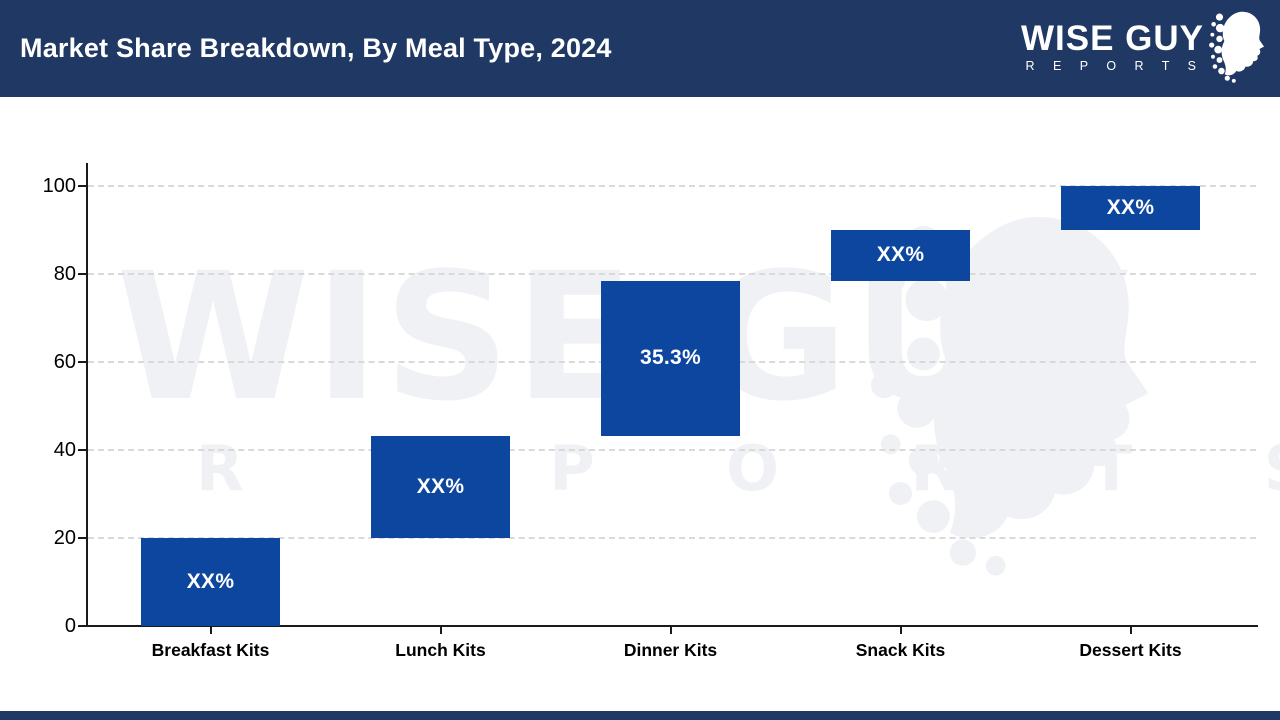  What do you see at coordinates (672, 626) in the screenshot?
I see `x-axis-line` at bounding box center [672, 626].